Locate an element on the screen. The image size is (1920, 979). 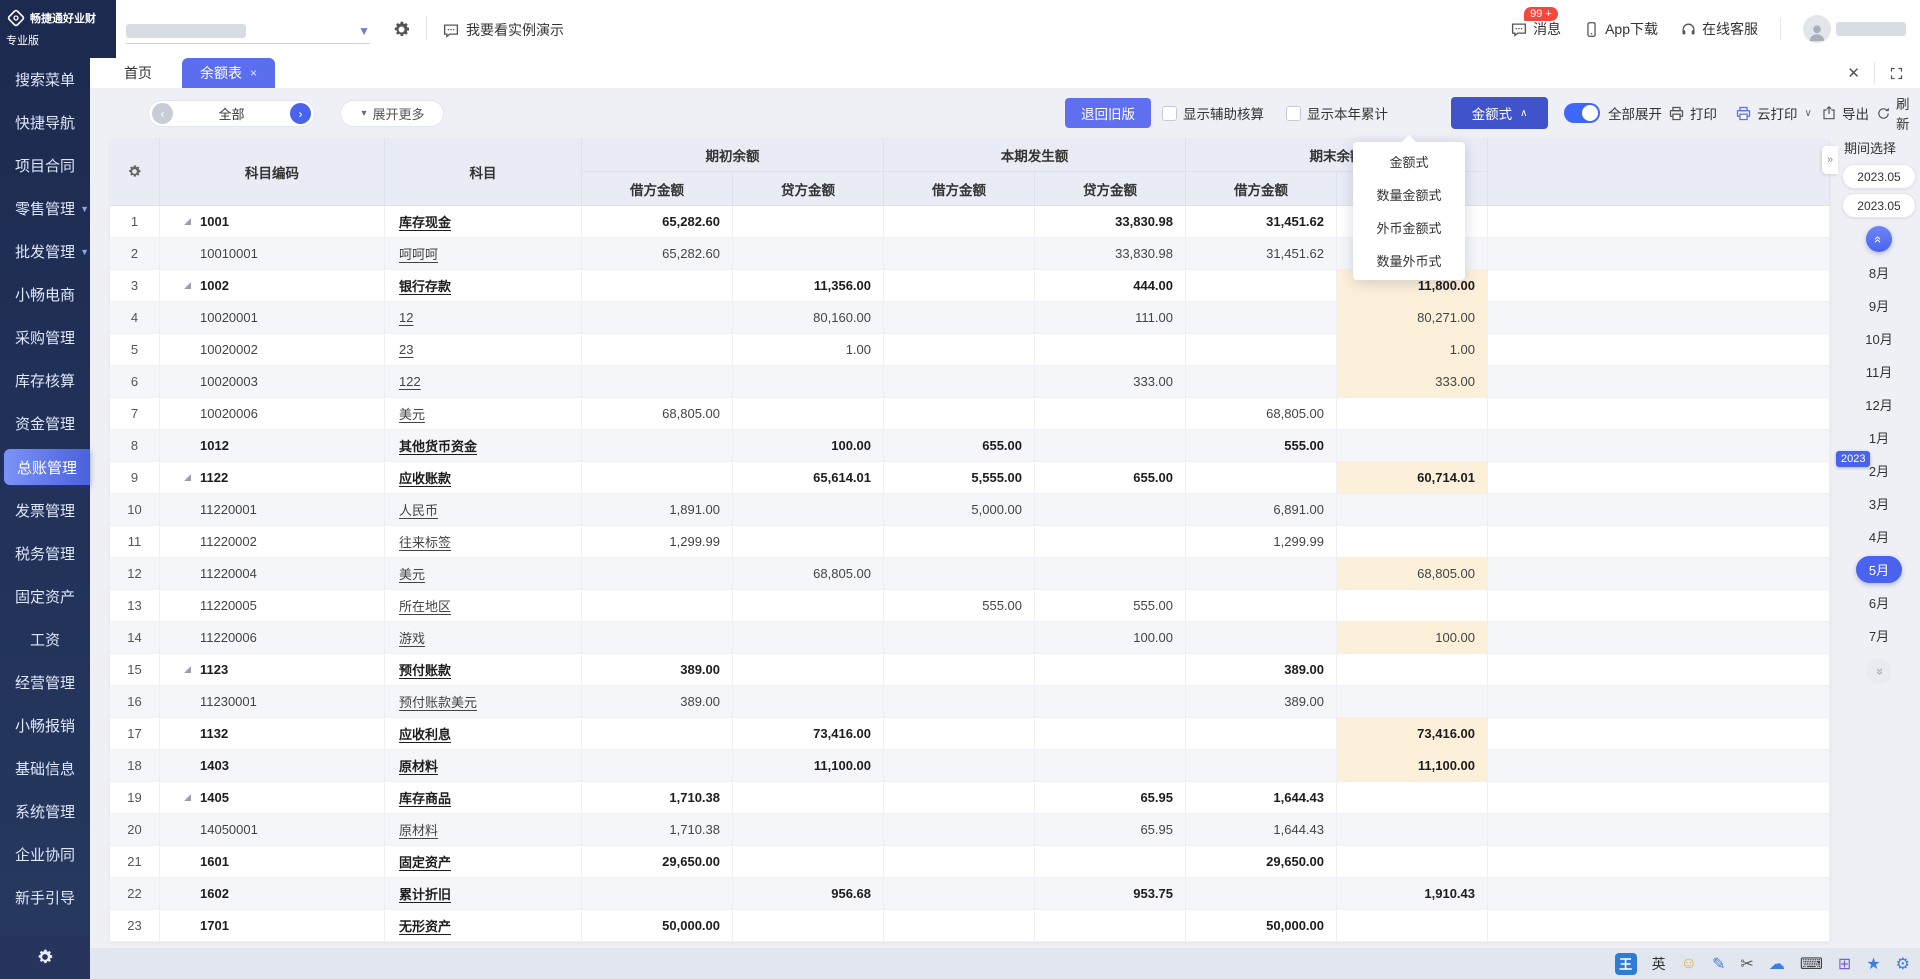
subject-link: 23 is located at coordinates (406, 349).